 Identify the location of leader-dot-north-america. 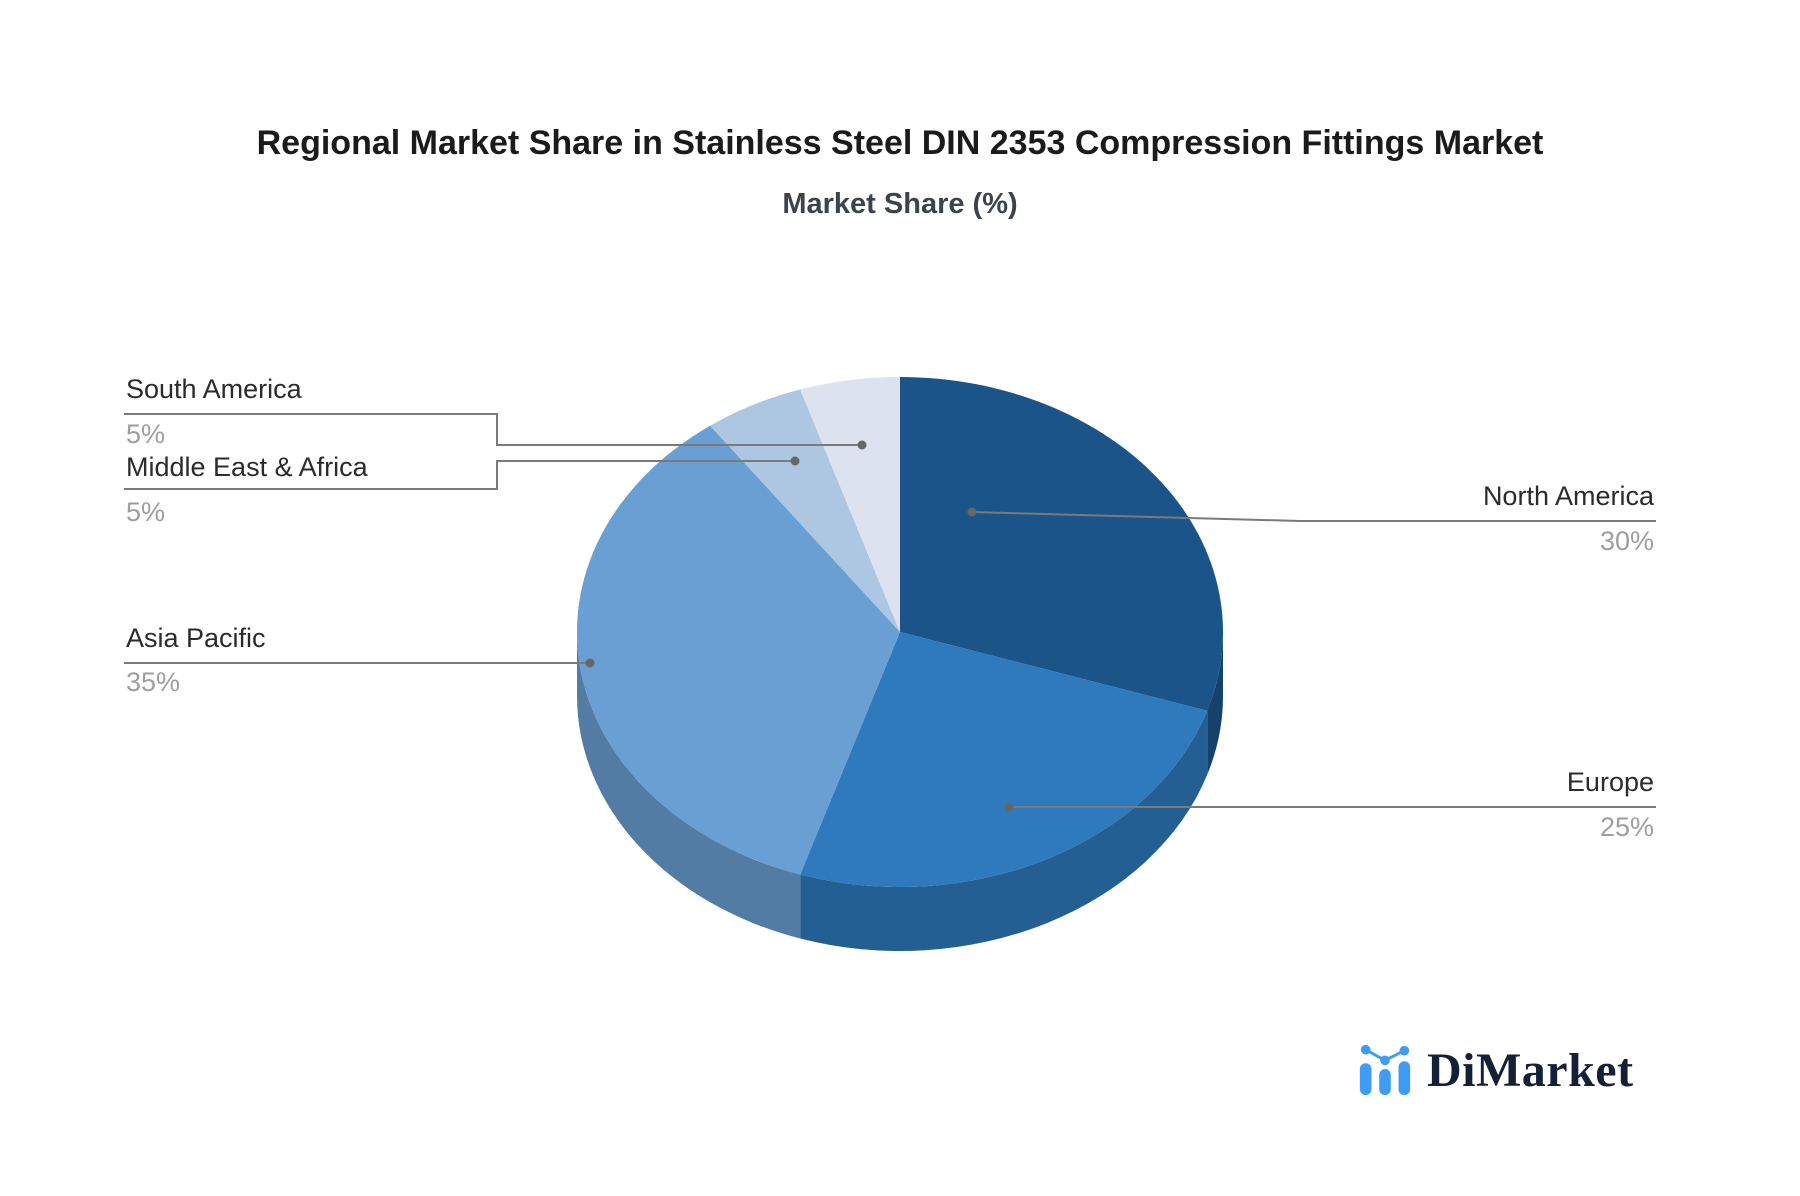
(972, 512).